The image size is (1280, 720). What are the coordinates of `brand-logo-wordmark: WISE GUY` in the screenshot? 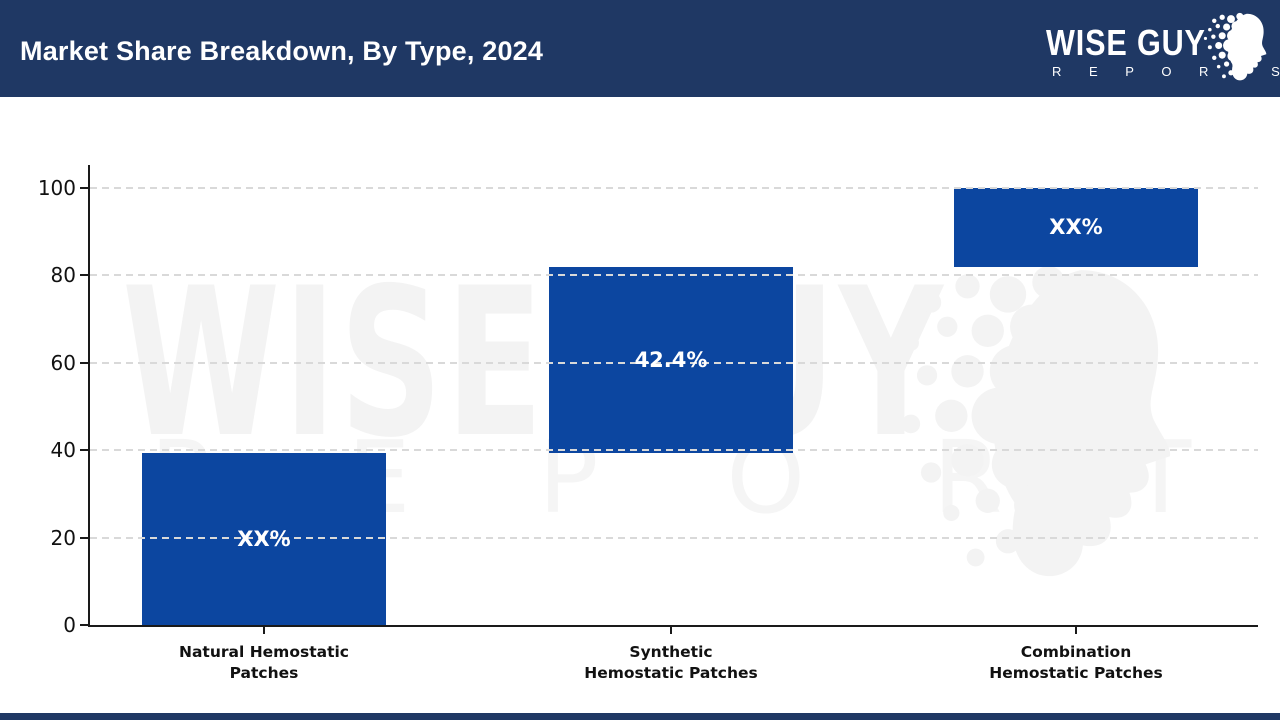 It's located at (1126, 42).